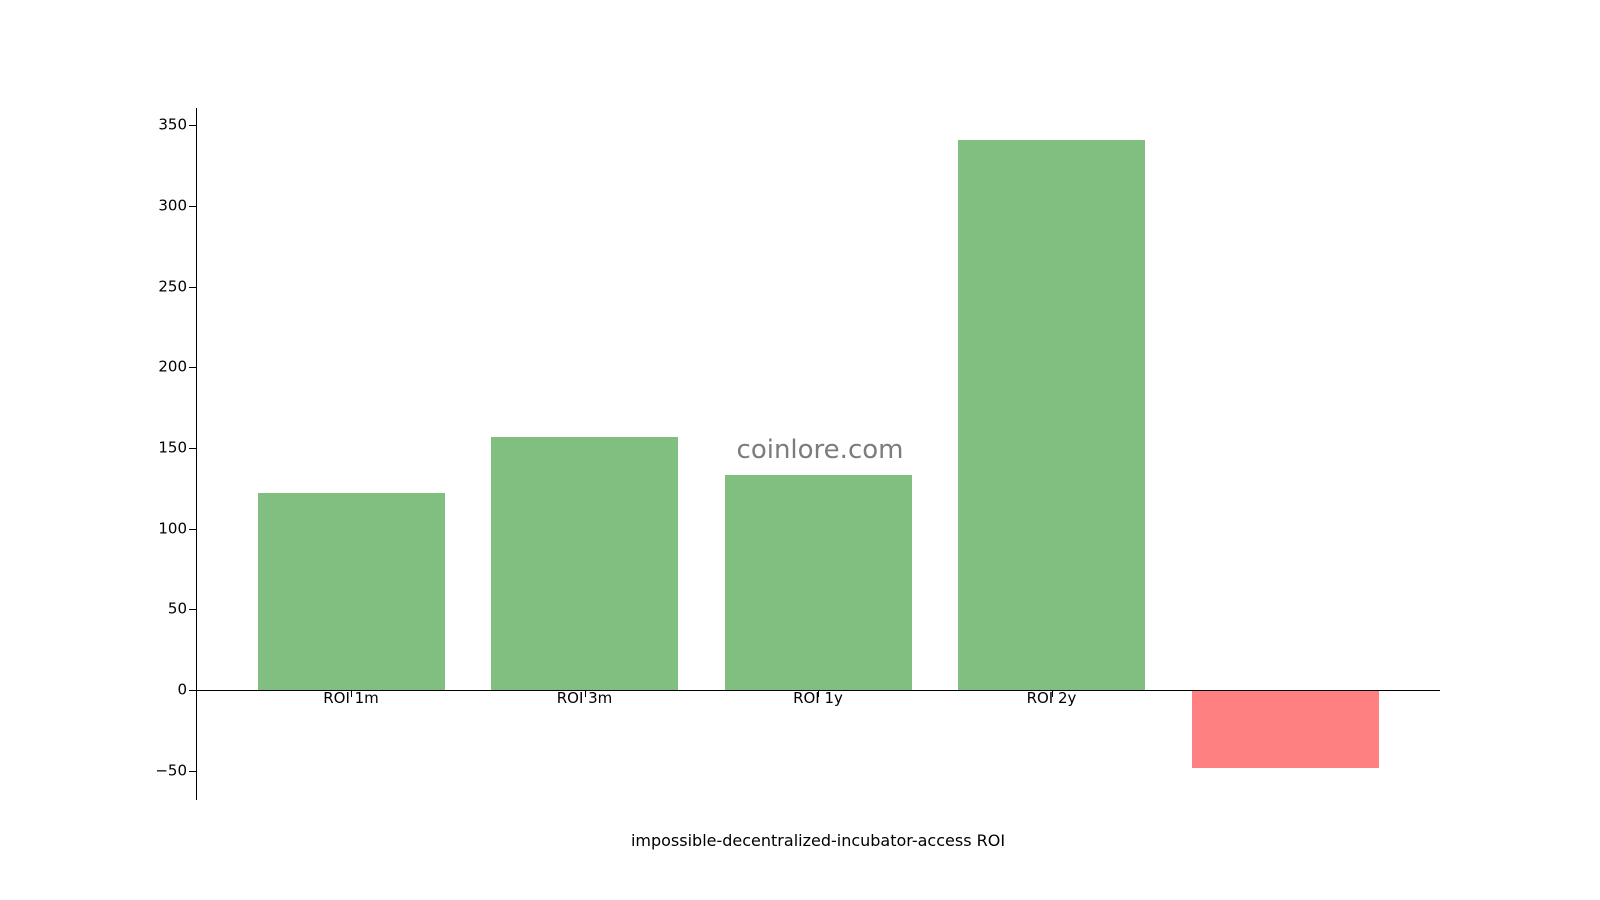 The image size is (1600, 900). Describe the element at coordinates (818, 582) in the screenshot. I see `bar-roi-1y` at that location.